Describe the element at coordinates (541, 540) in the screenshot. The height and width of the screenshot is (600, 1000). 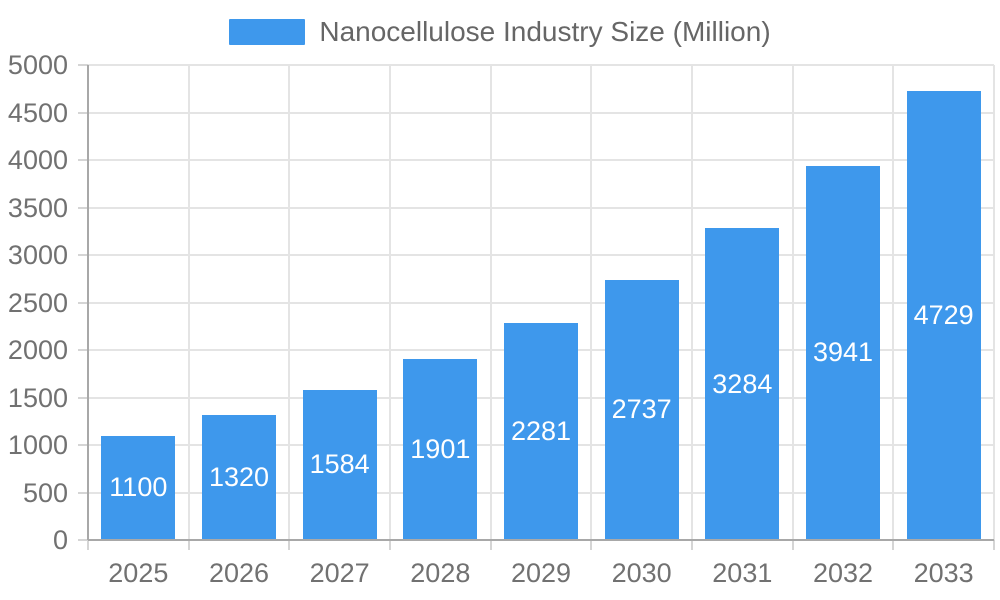
I see `x-axis-line` at that location.